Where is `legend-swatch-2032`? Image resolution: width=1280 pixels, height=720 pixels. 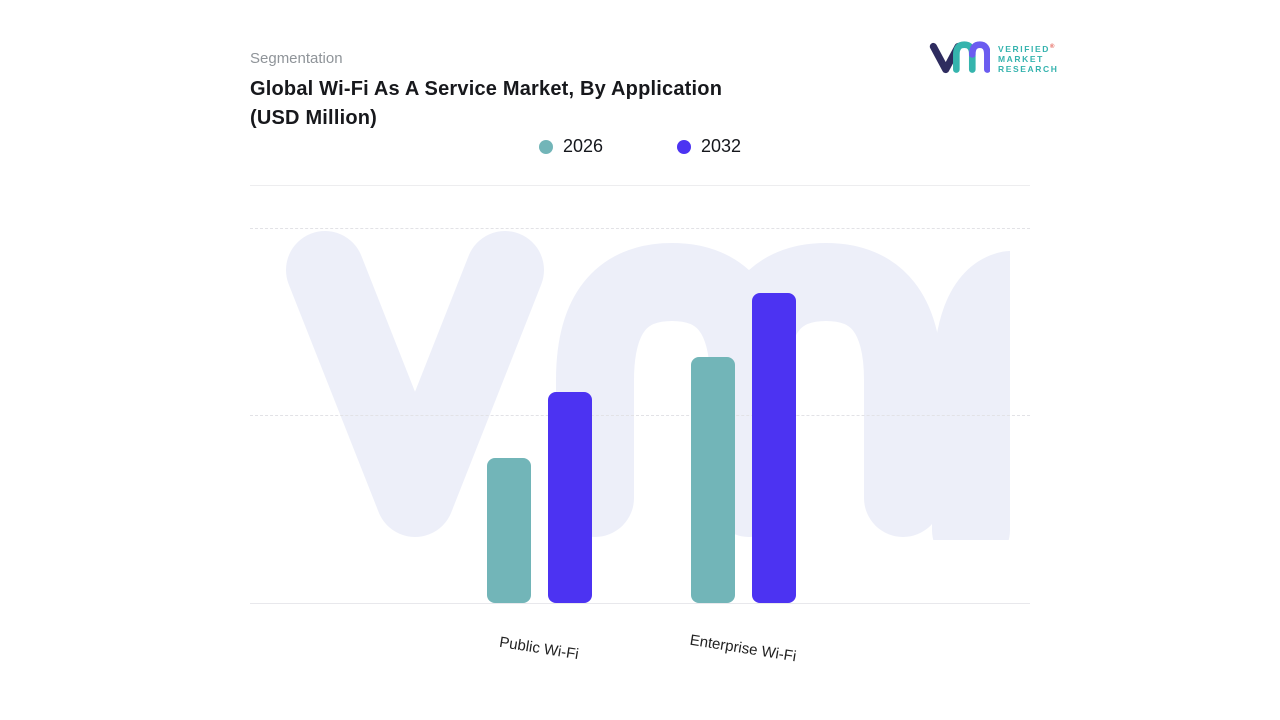 legend-swatch-2032 is located at coordinates (684, 146).